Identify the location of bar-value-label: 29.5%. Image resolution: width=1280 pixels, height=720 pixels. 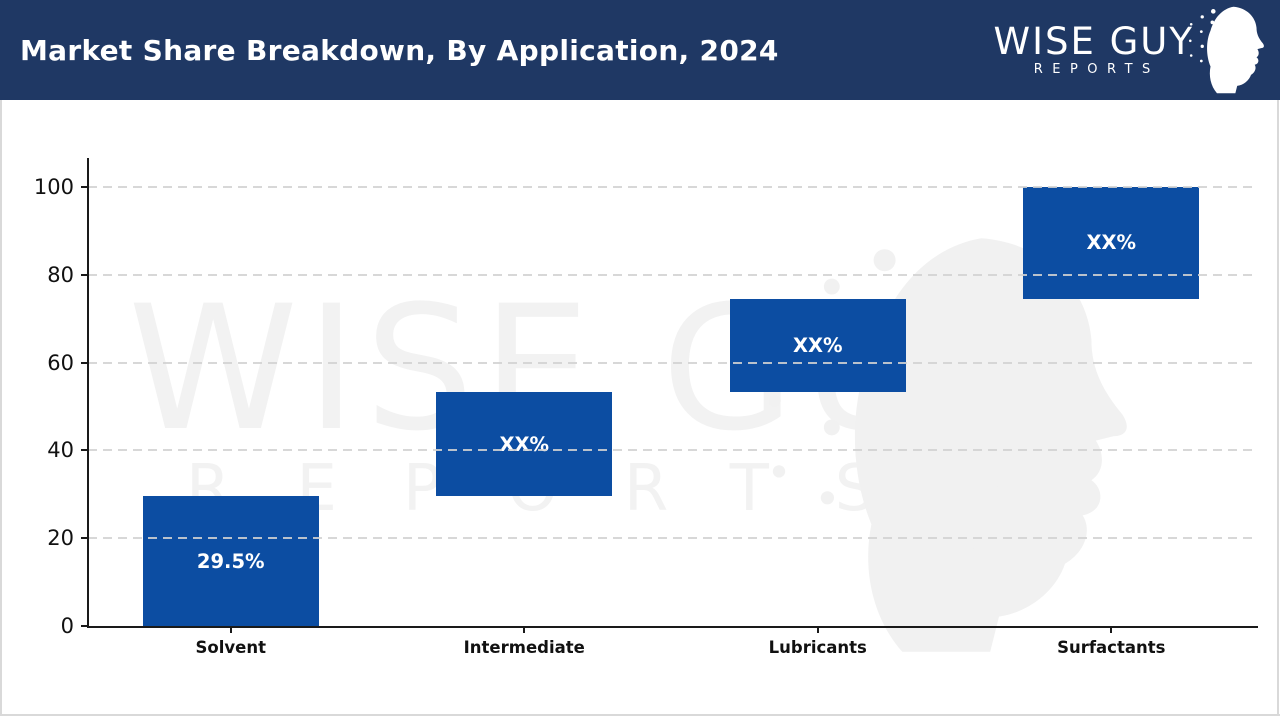
(230, 561).